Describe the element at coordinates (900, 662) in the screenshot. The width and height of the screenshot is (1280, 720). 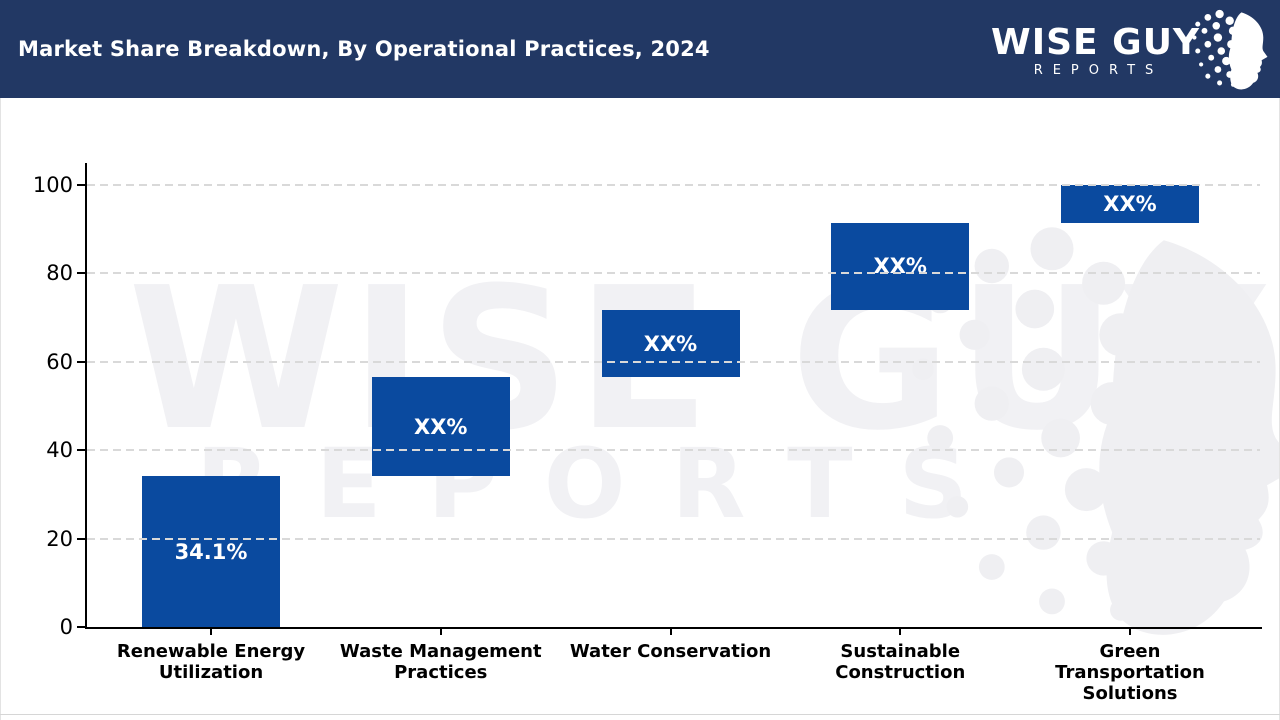
I see `x-tick-label: Sustainable Construction` at that location.